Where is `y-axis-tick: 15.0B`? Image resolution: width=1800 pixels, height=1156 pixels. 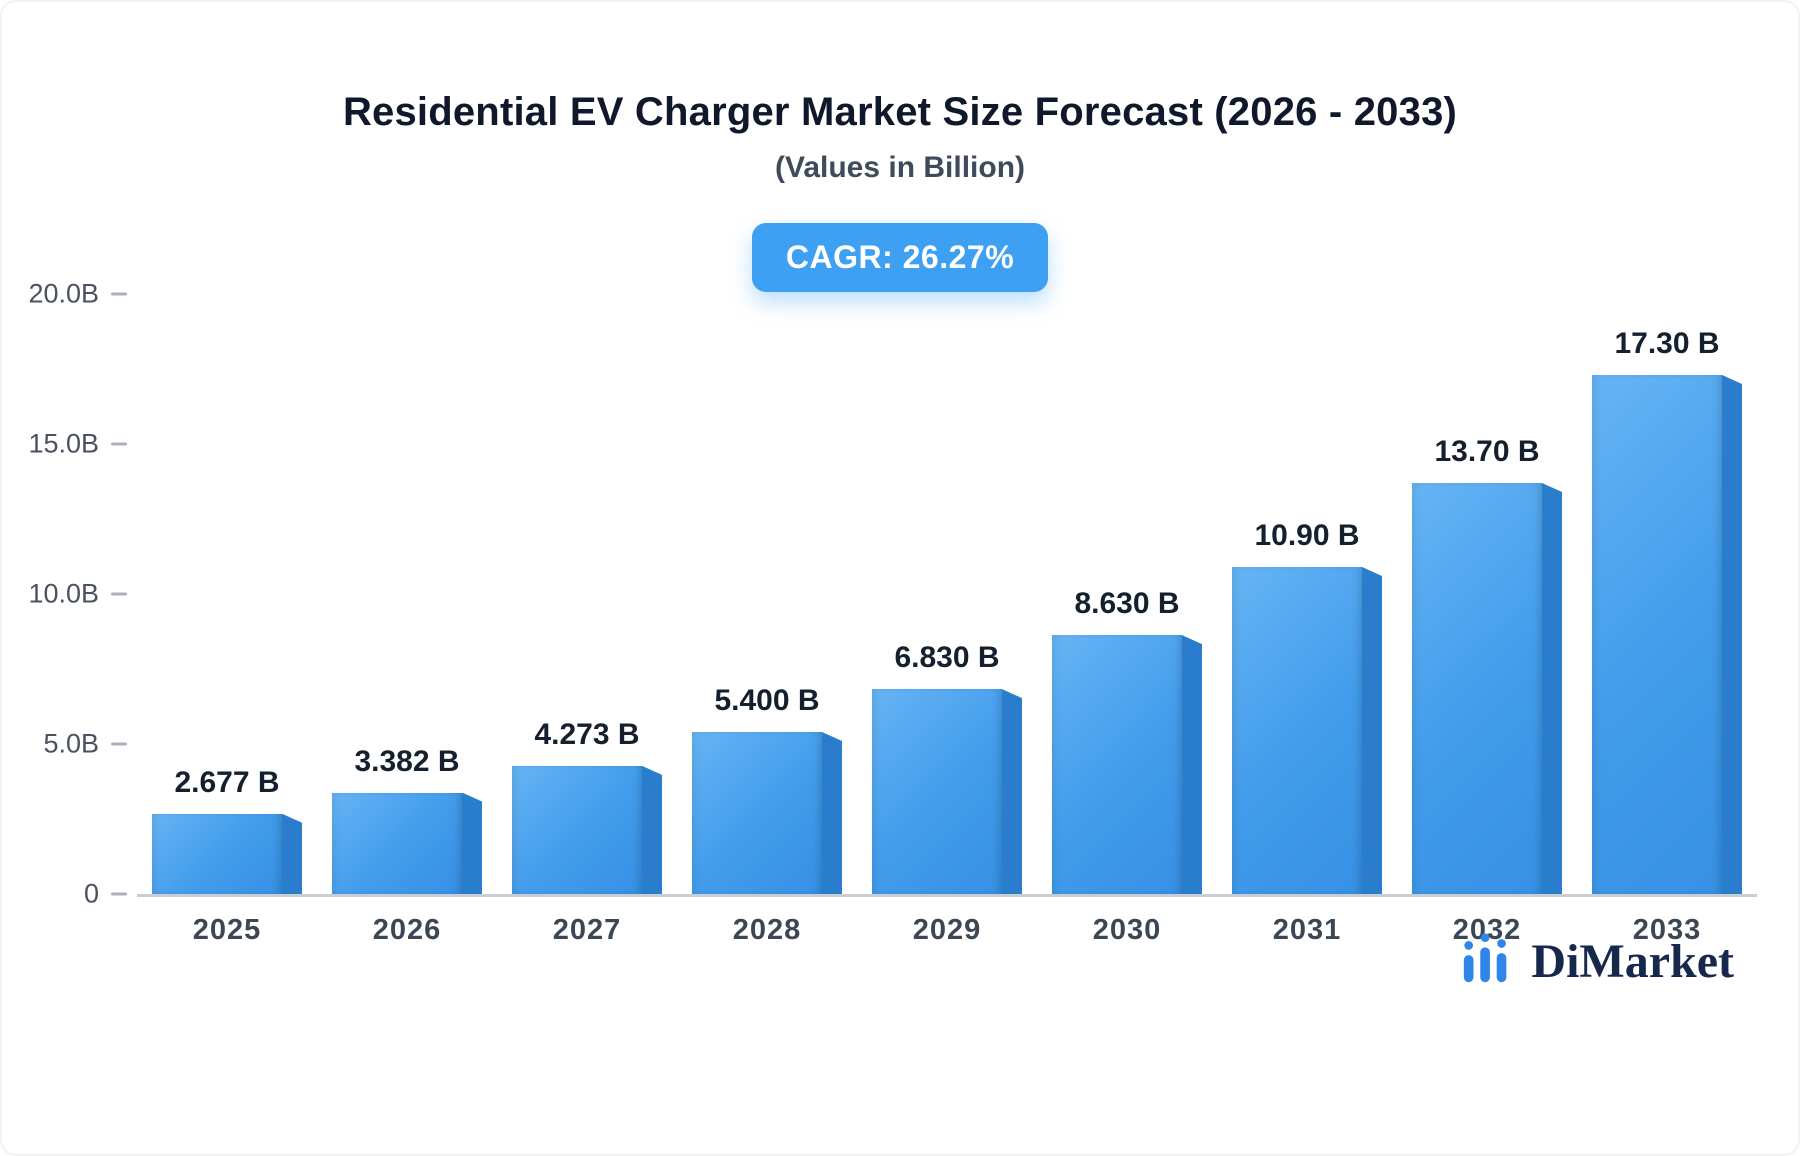
y-axis-tick: 15.0B is located at coordinates (64, 444).